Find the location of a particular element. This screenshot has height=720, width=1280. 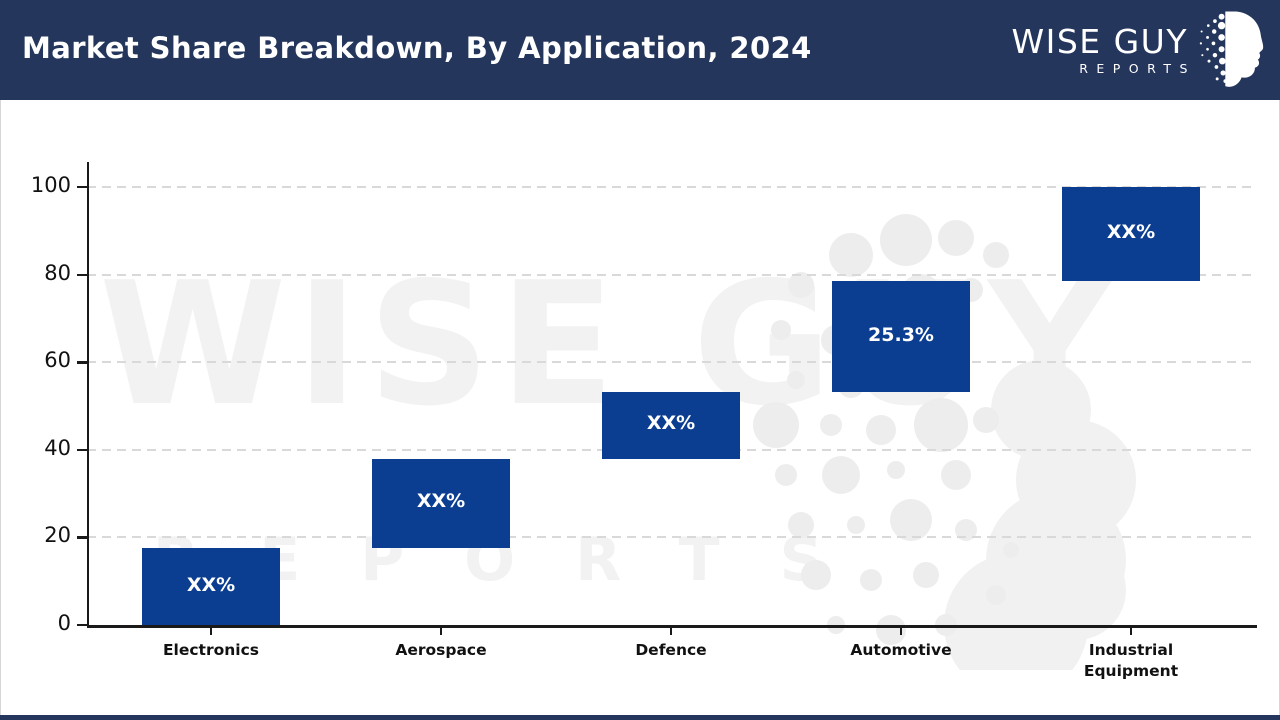

x-category-label: Industrial Equipment is located at coordinates (1131, 660).